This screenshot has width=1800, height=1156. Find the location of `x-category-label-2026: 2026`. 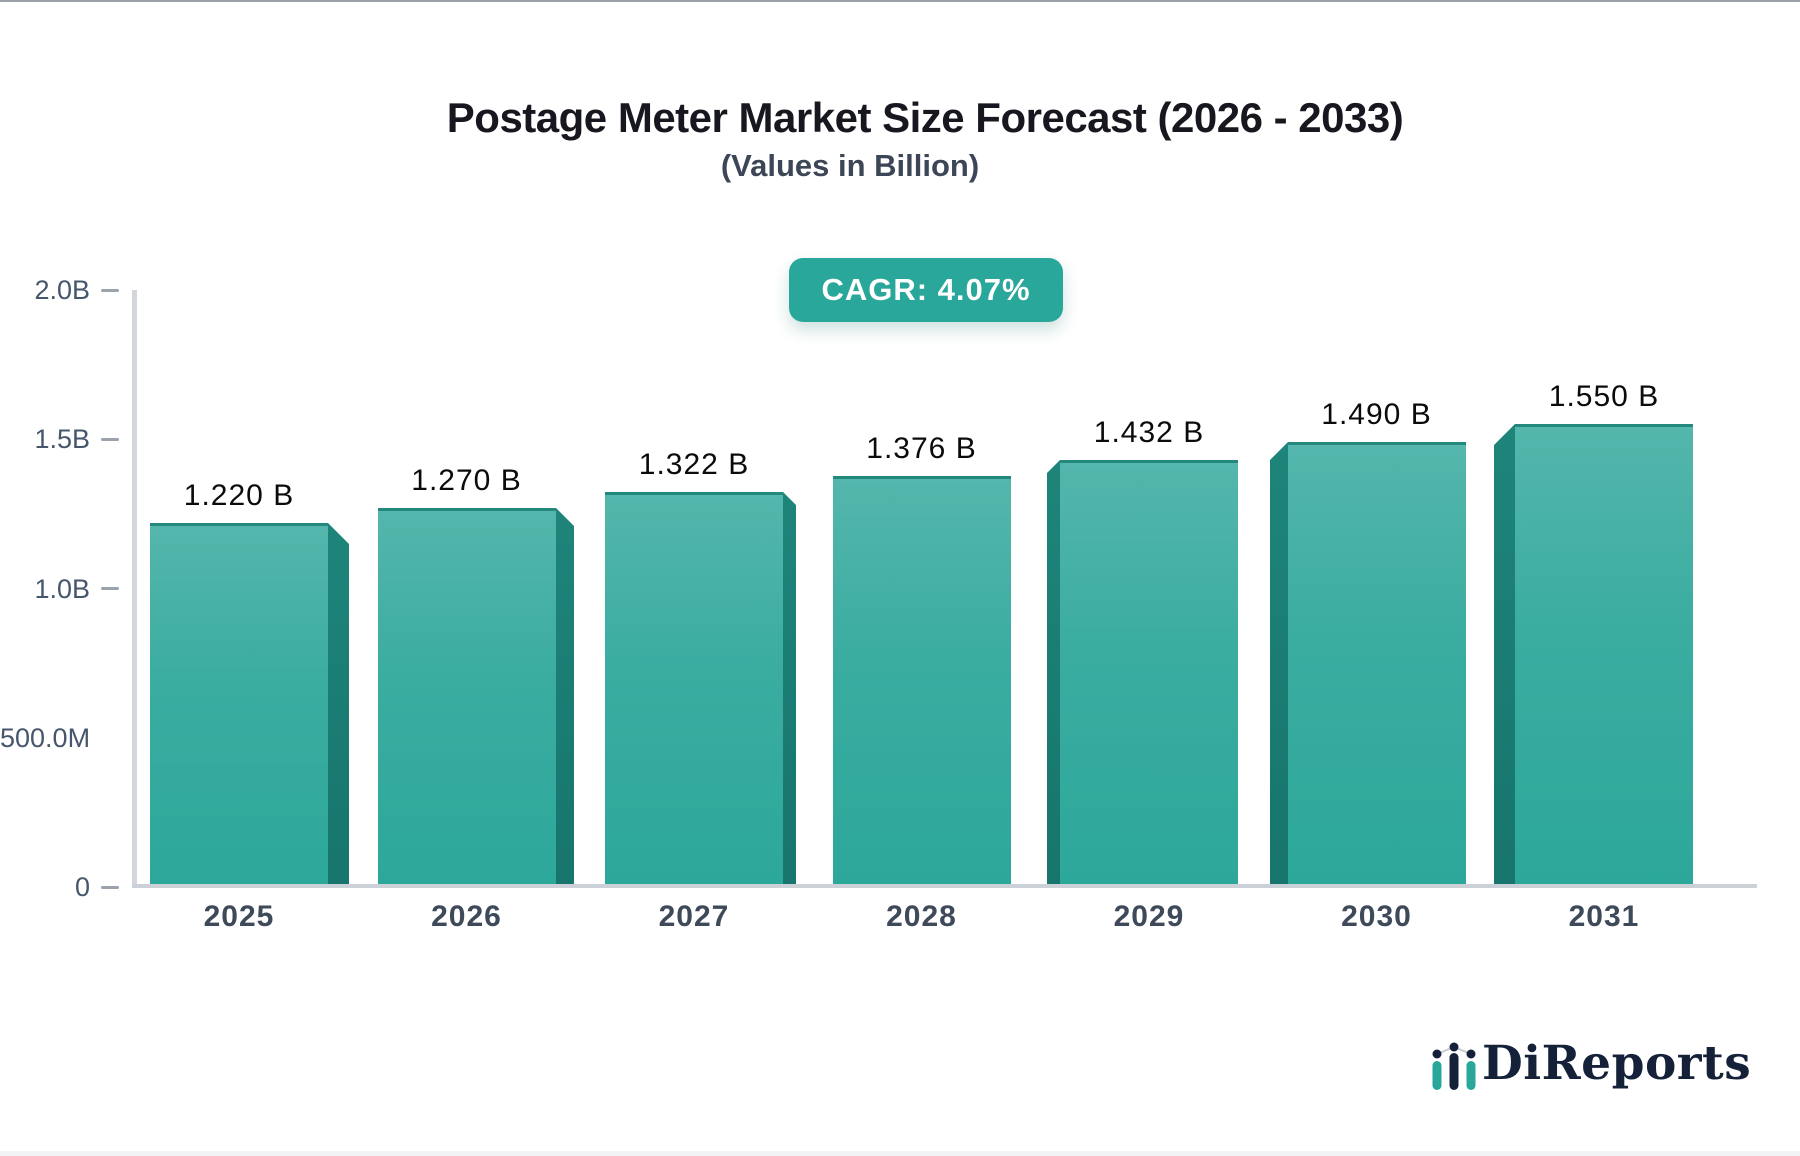

x-category-label-2026: 2026 is located at coordinates (466, 916).